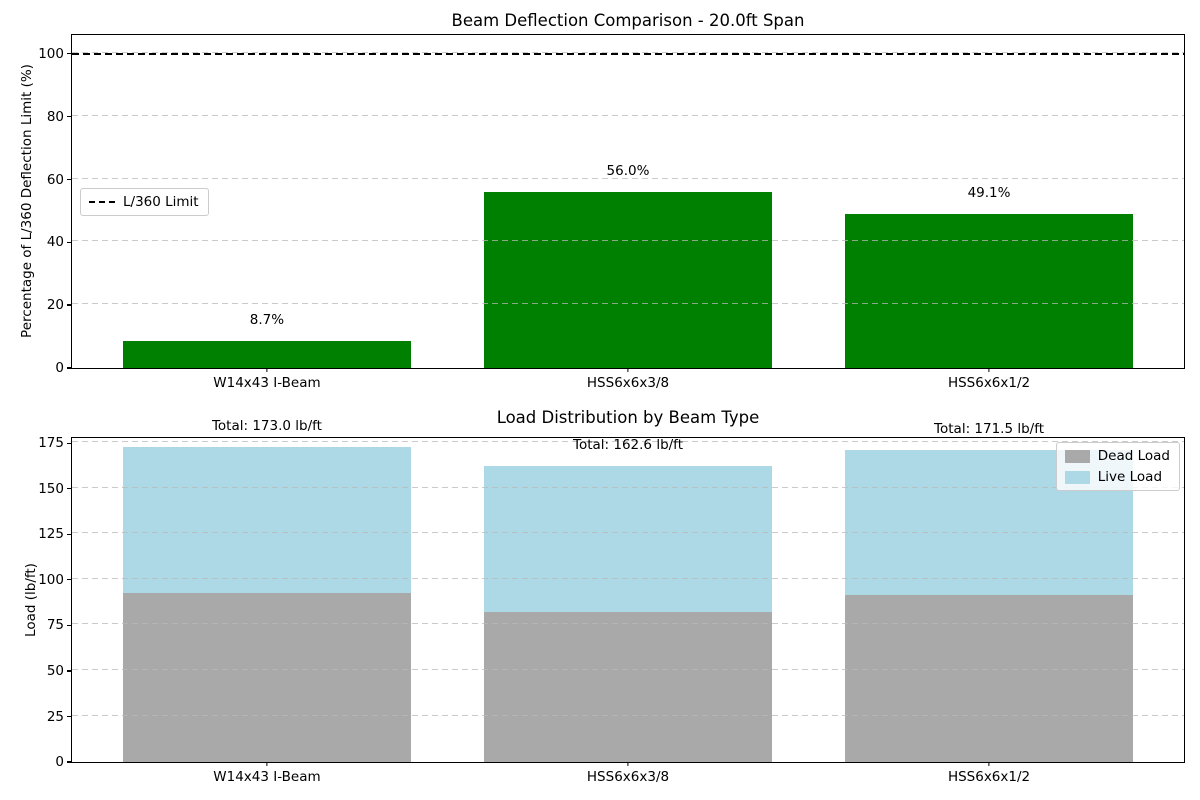 This screenshot has height=800, width=1200. Describe the element at coordinates (266, 426) in the screenshot. I see `bar-value-label-w14x43-i-beam: Total: 173.0 lb/ft` at that location.